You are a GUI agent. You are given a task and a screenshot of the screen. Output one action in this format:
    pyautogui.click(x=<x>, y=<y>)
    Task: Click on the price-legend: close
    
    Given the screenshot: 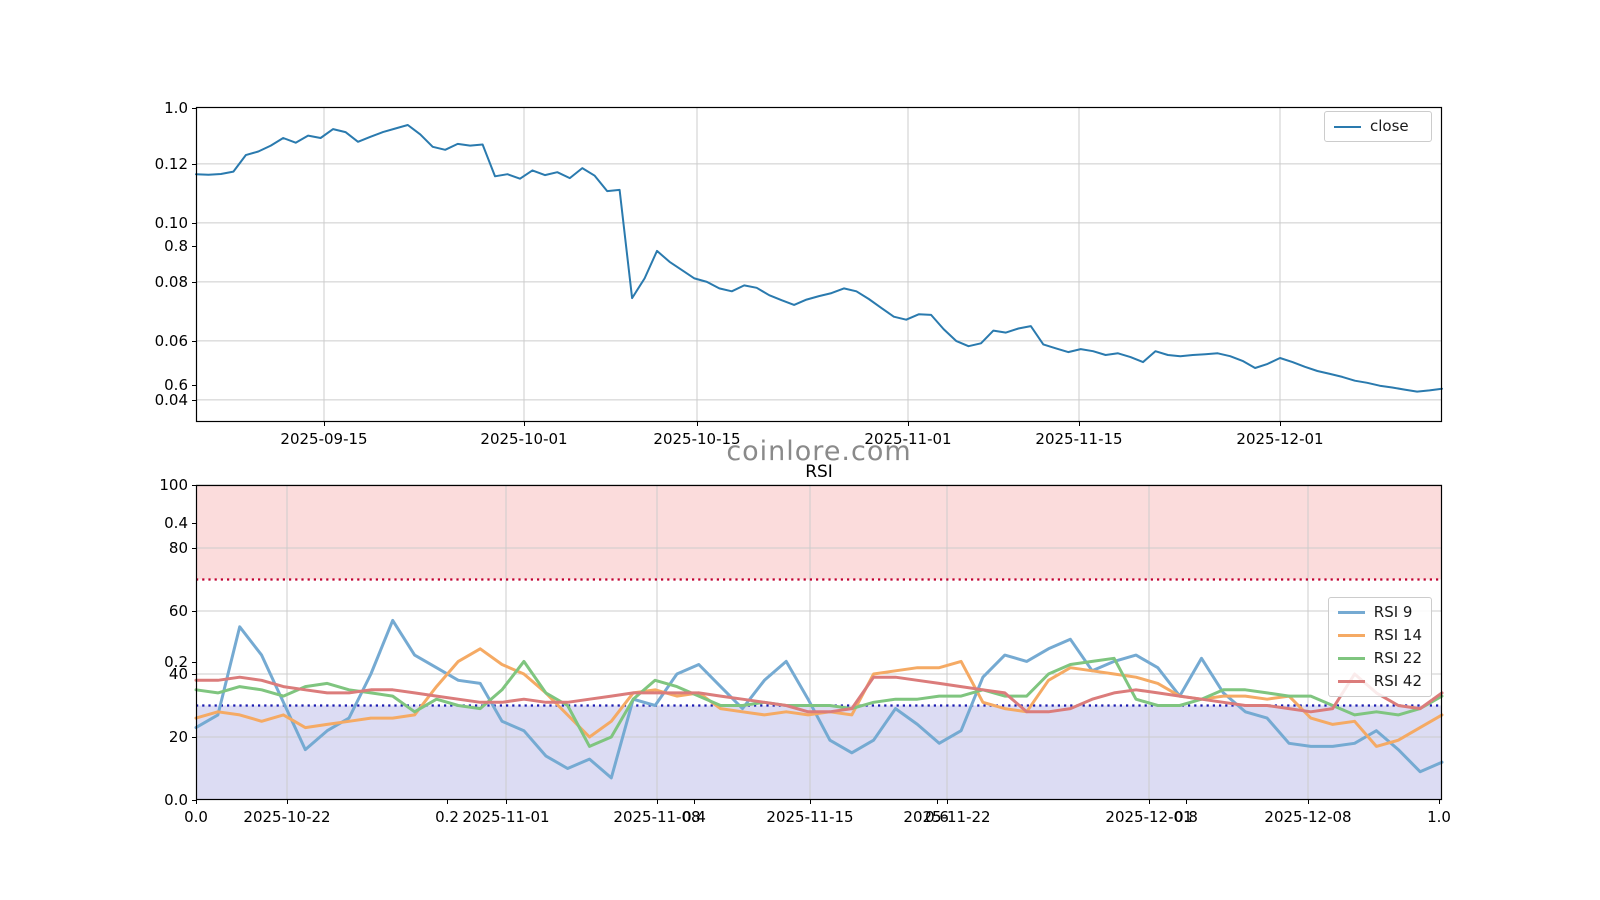 What is the action you would take?
    pyautogui.click(x=1378, y=126)
    